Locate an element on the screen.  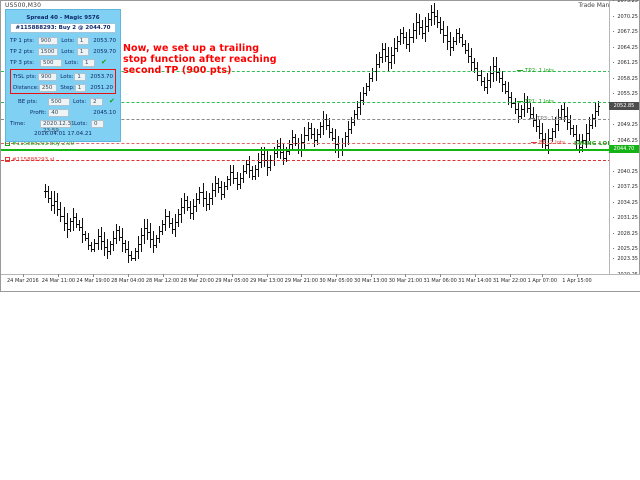
profit-row: Profit: 40 2045.10 is located at coordinates (63, 112).